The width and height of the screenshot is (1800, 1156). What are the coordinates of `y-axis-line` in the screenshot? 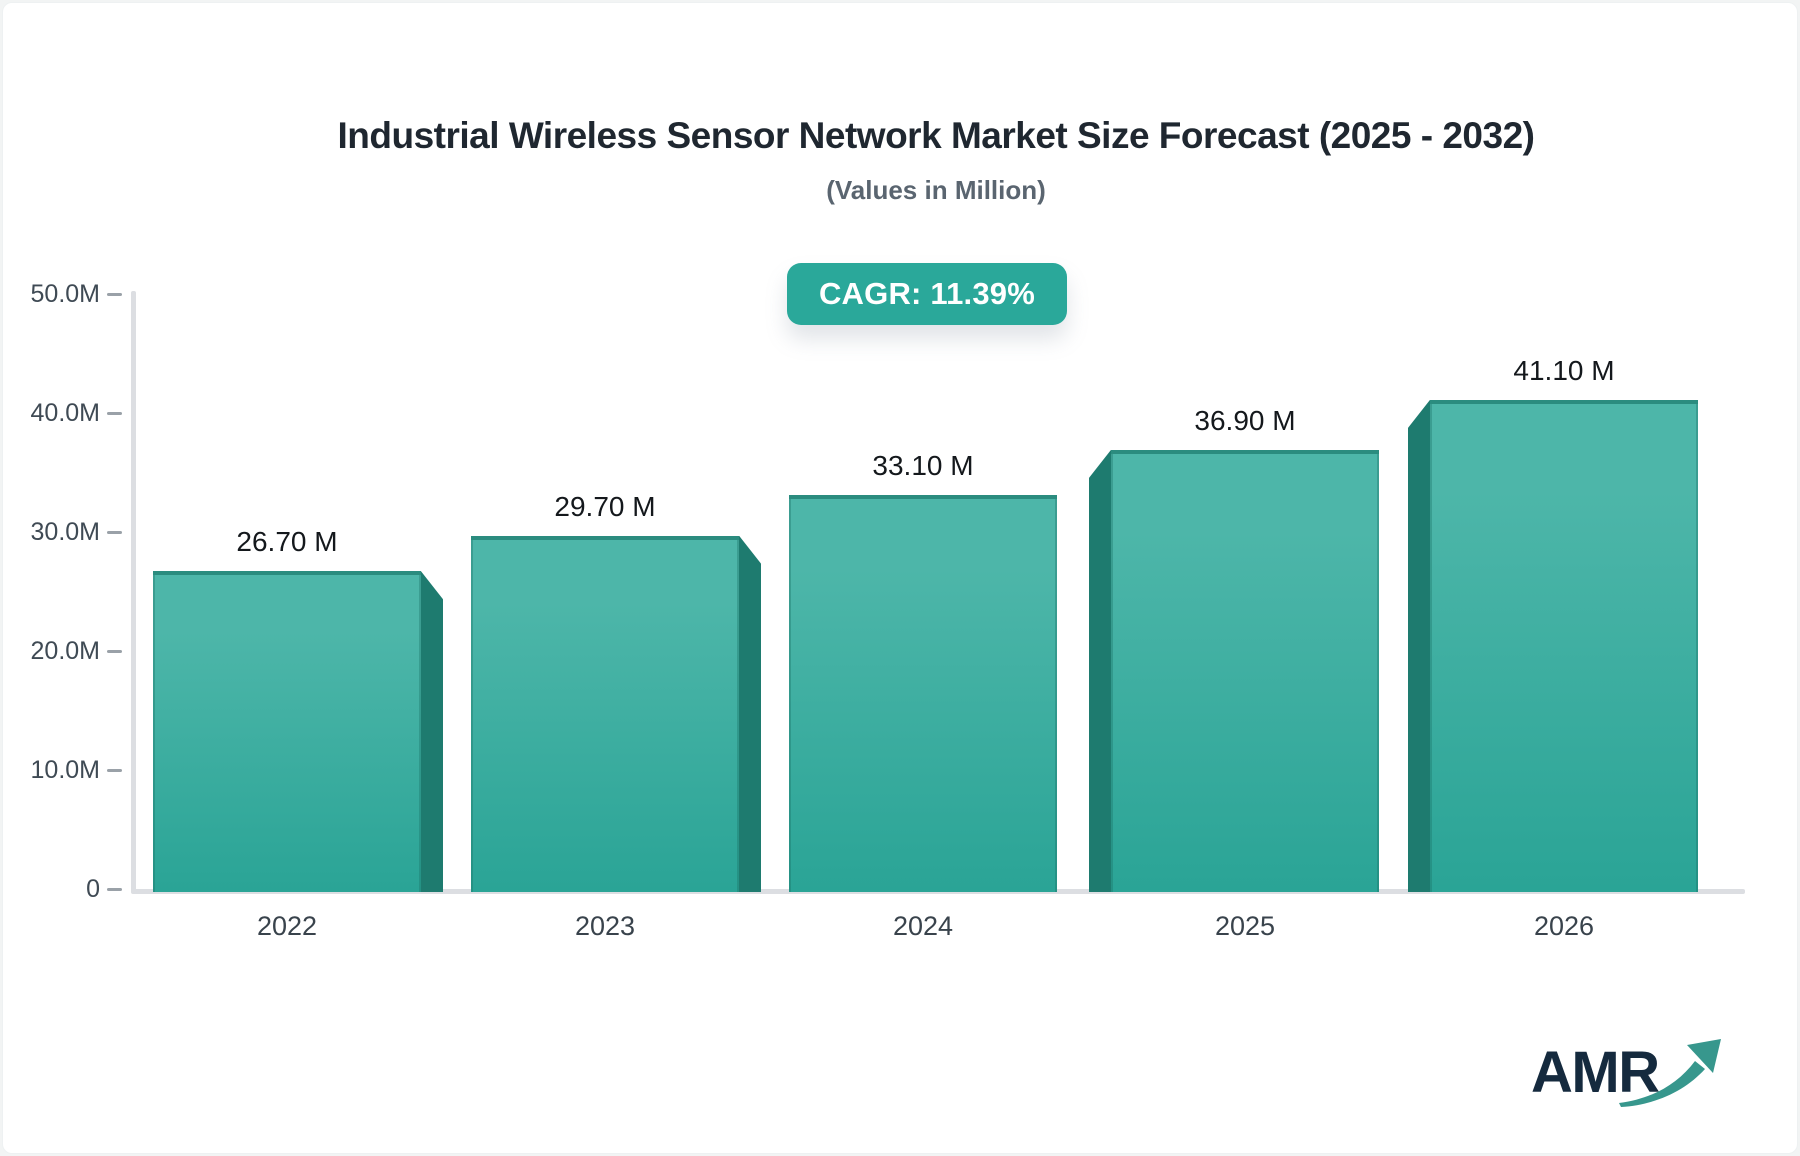 It's located at (133, 591).